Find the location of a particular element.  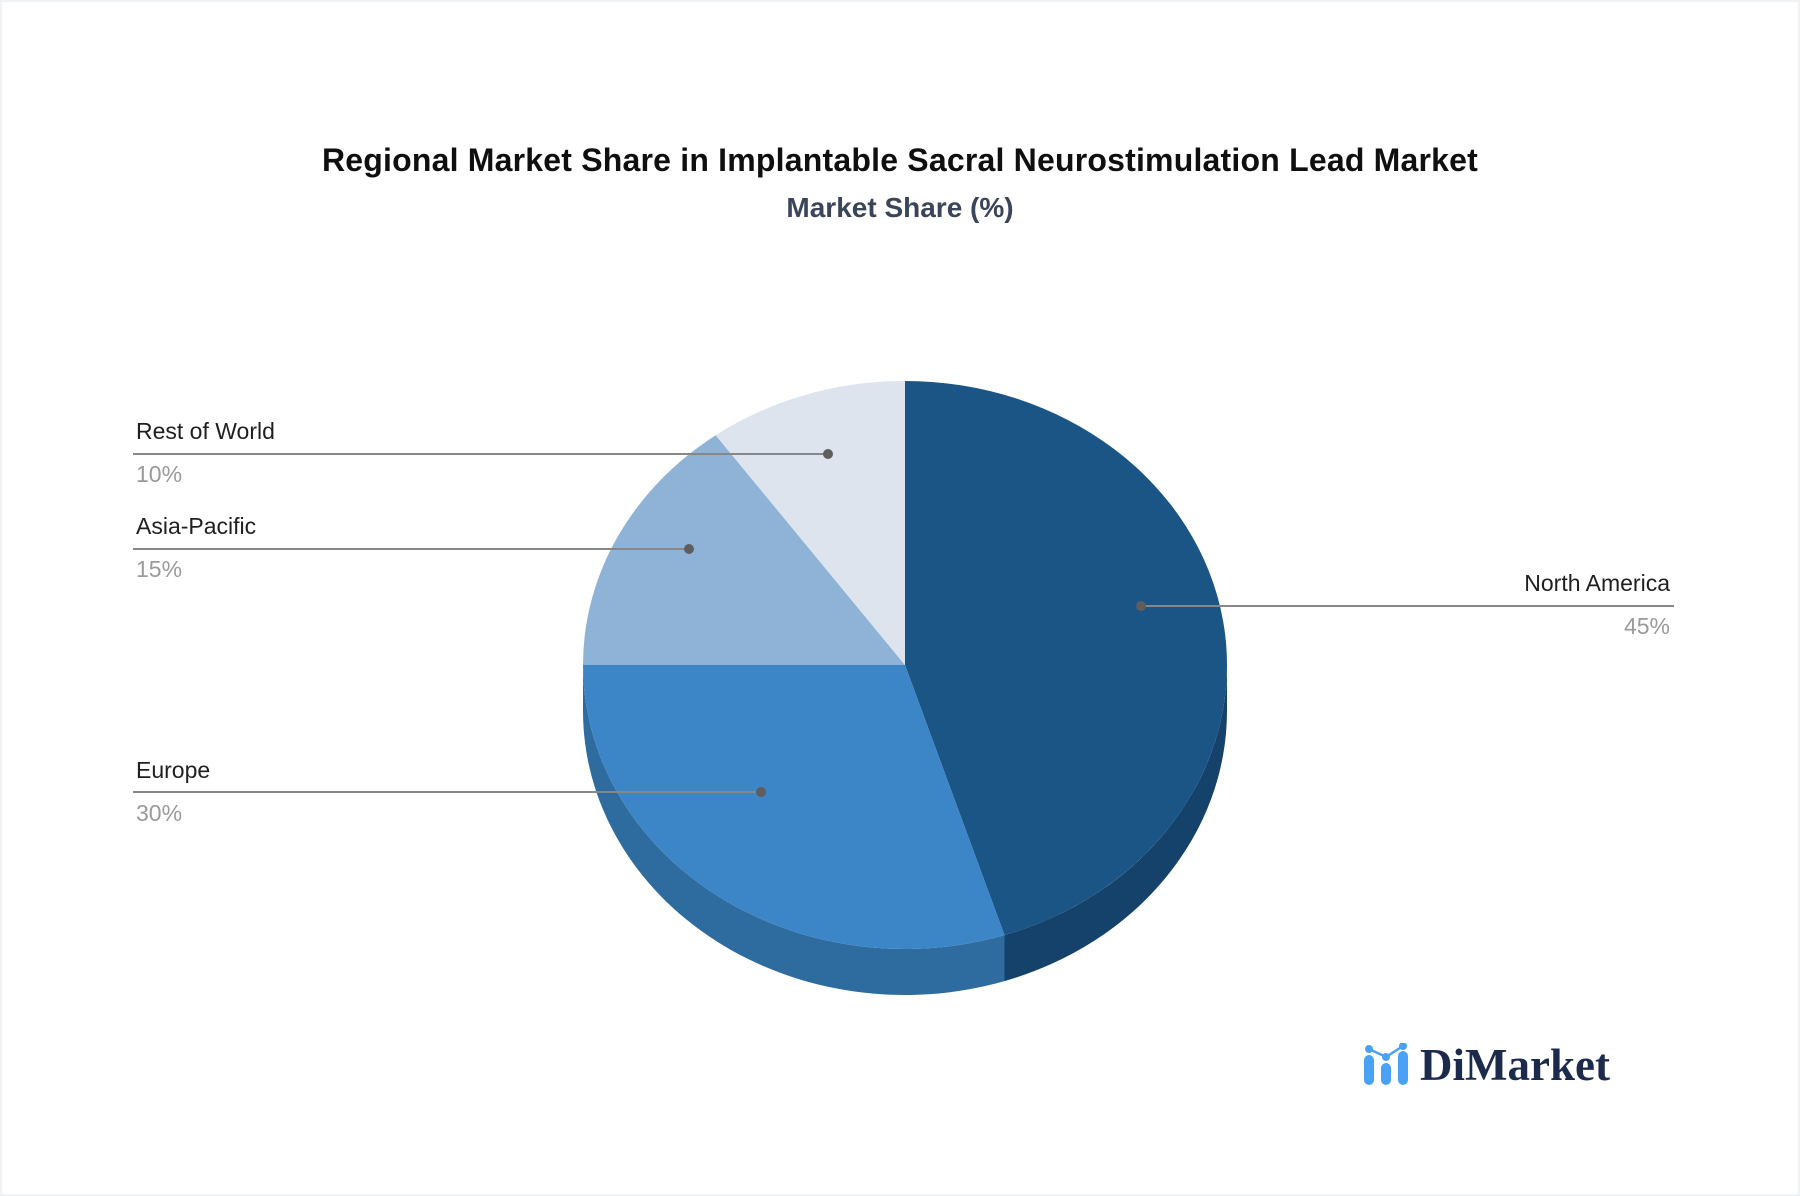

callout-value-europe: 30% is located at coordinates (159, 813).